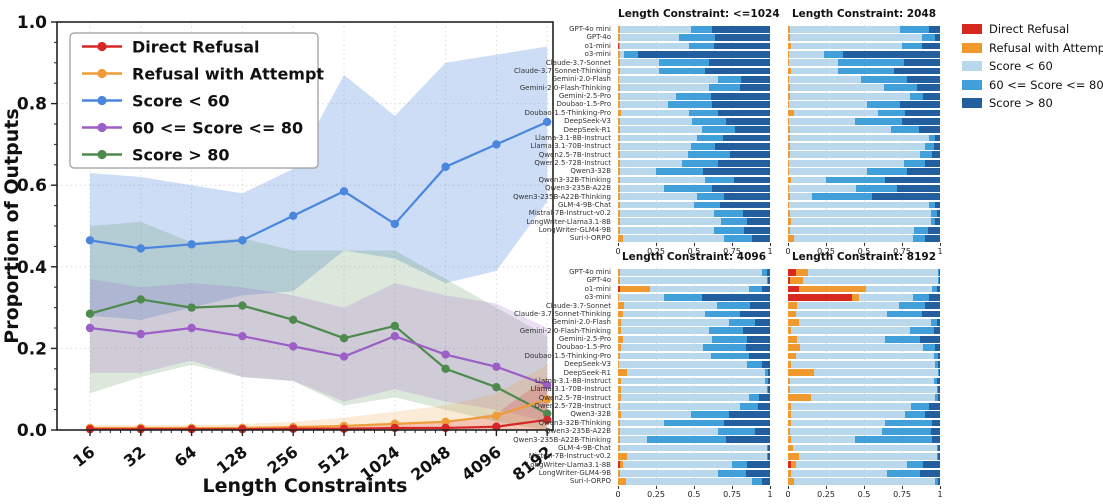  What do you see at coordinates (134, 456) in the screenshot?
I see `x-tick-label: 32` at bounding box center [134, 456].